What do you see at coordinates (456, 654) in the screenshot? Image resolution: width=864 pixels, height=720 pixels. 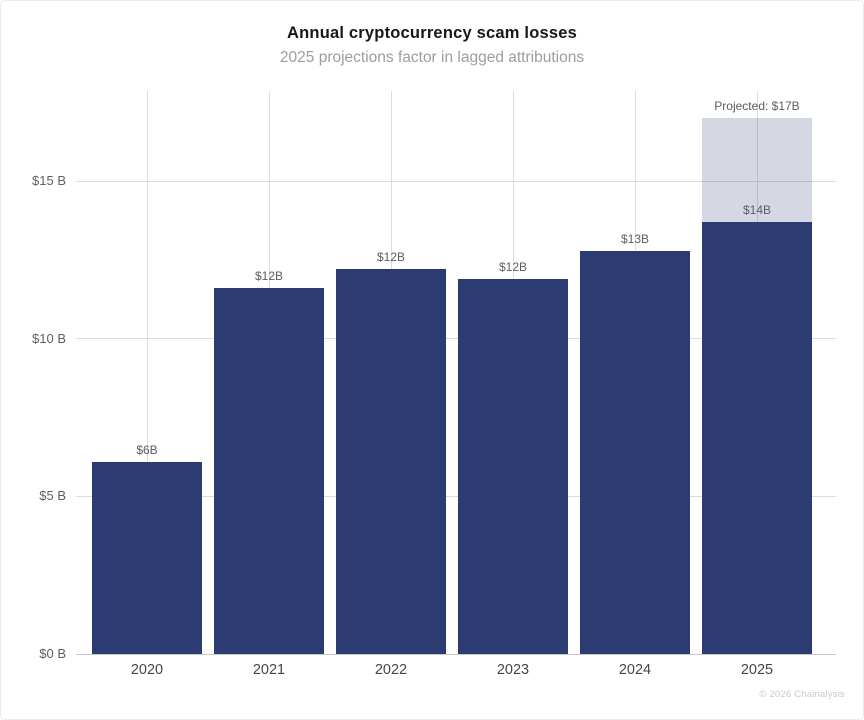 I see `x-axis-line` at bounding box center [456, 654].